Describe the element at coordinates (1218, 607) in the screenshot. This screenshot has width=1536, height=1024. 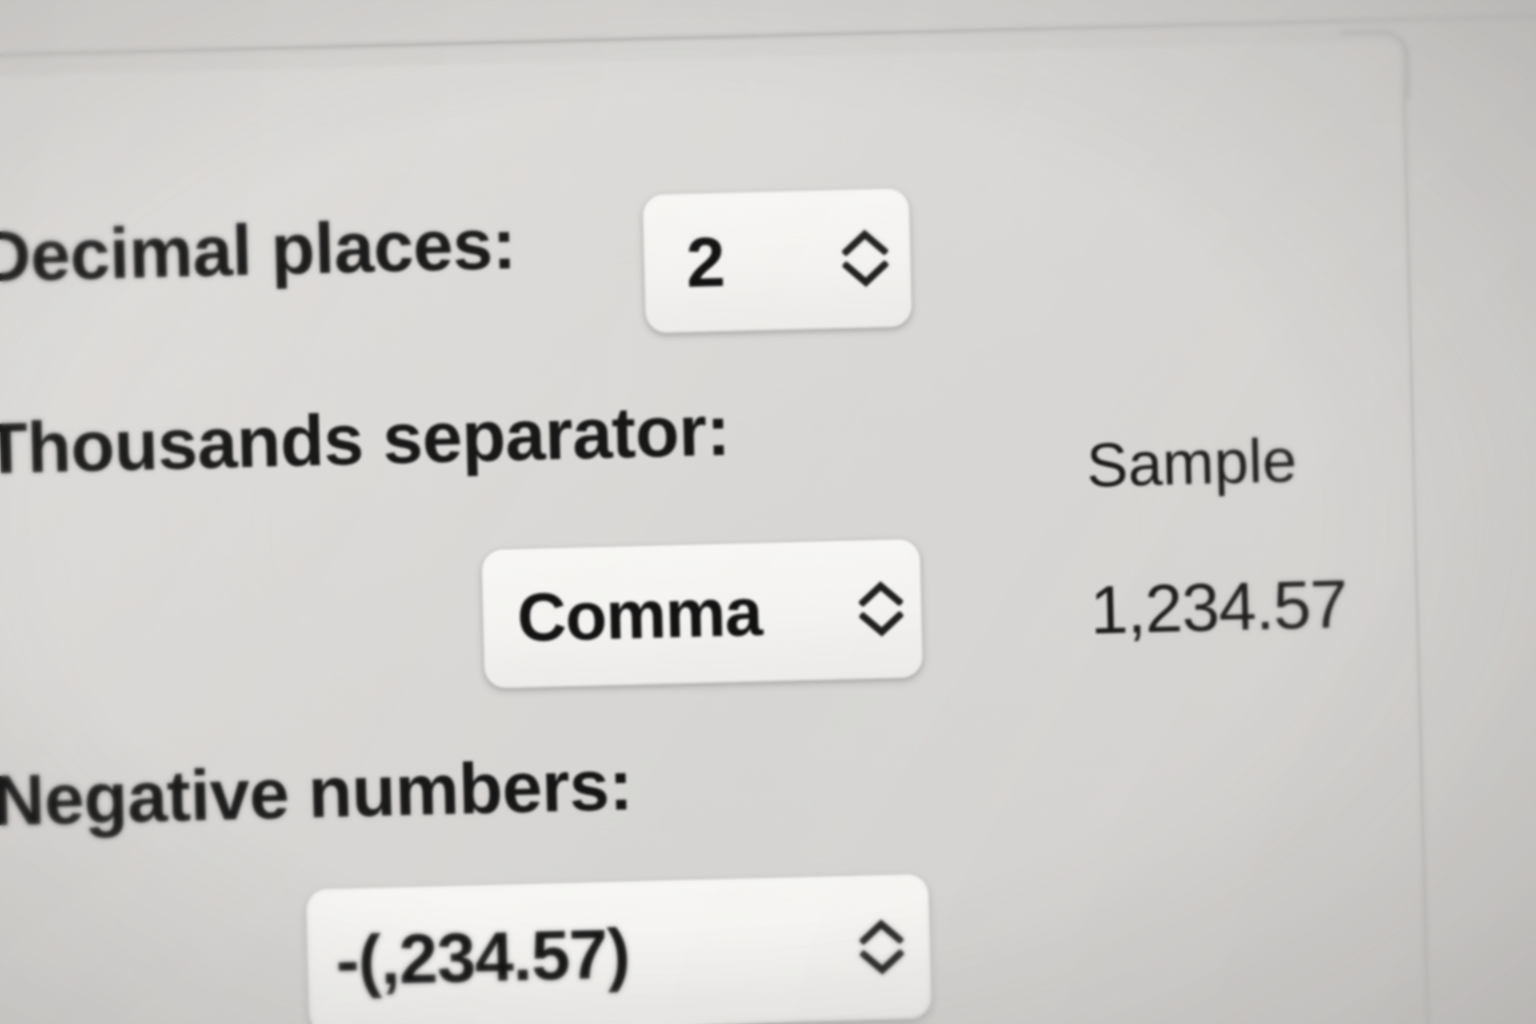
I see `sample-value: 1,234.57` at that location.